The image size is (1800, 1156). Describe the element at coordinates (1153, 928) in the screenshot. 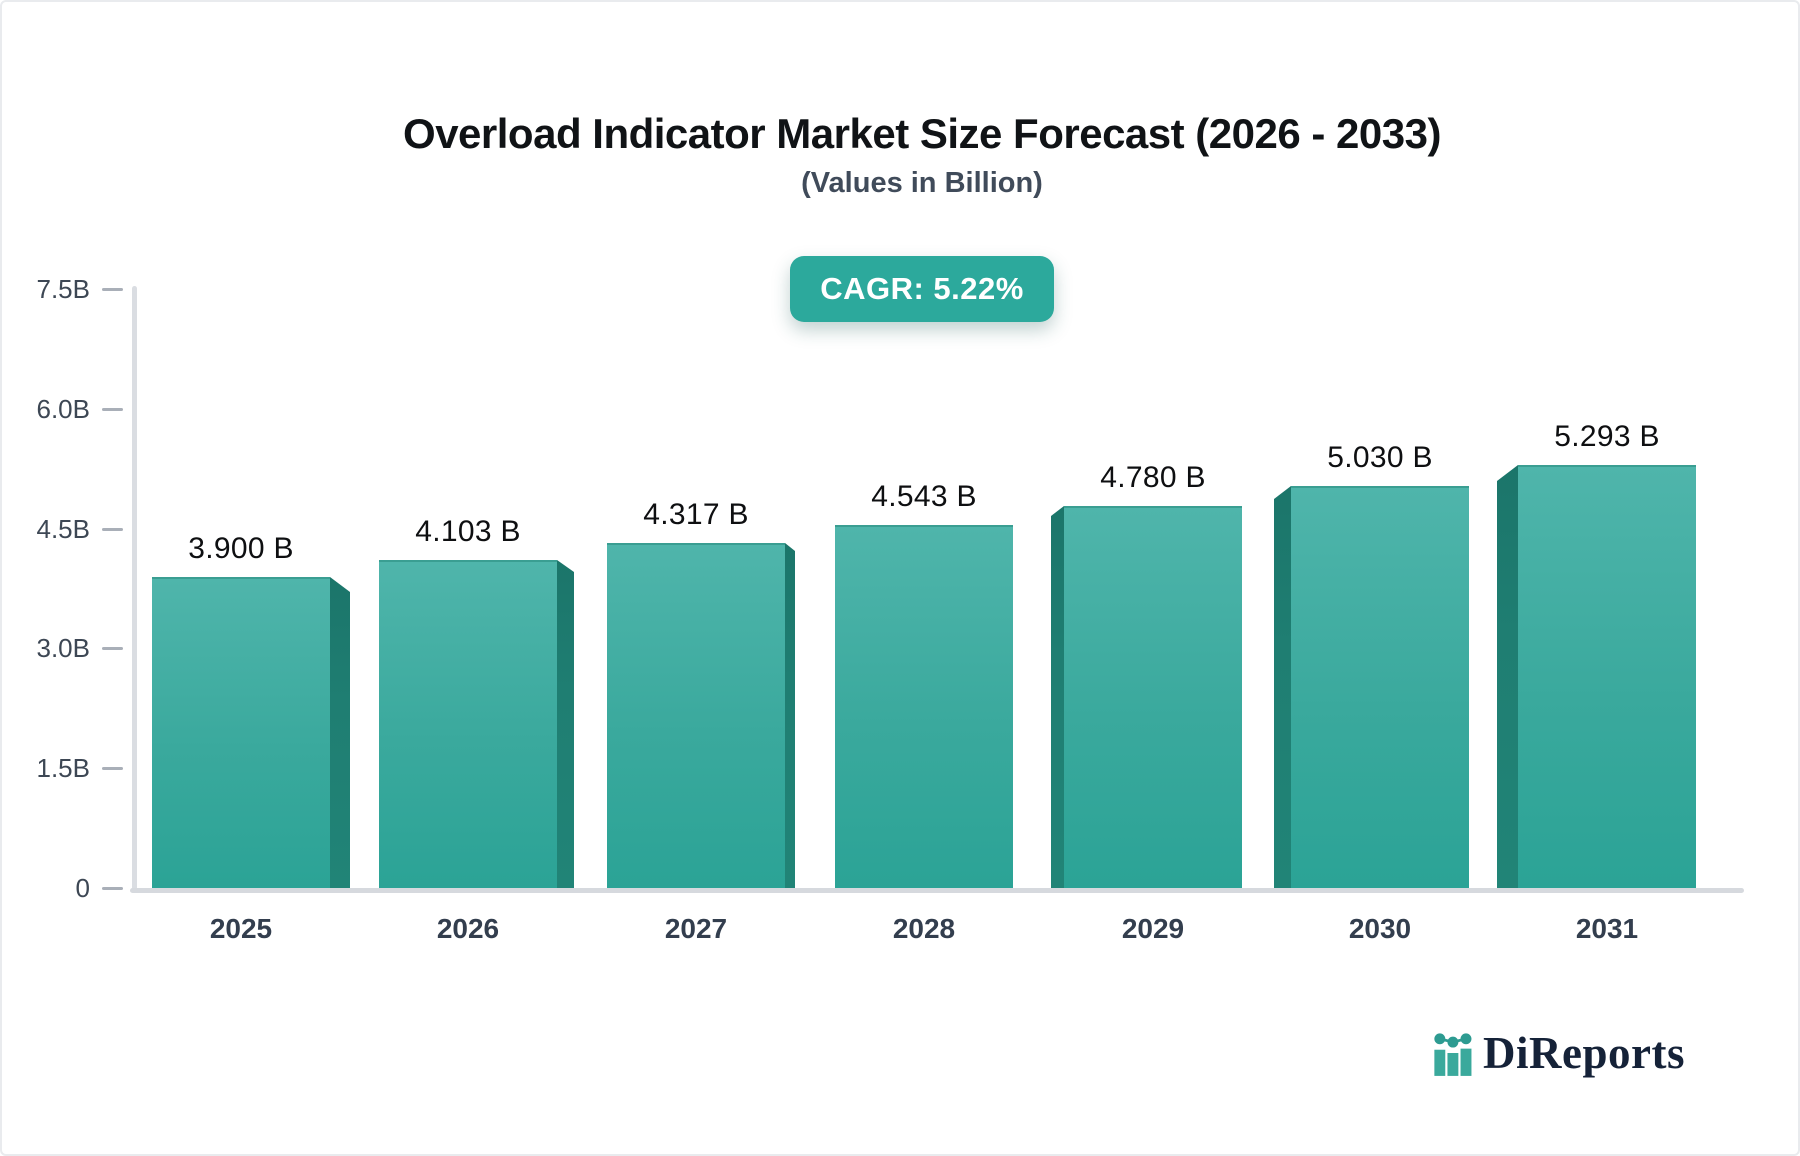

I see `x-axis-label: 2029` at that location.